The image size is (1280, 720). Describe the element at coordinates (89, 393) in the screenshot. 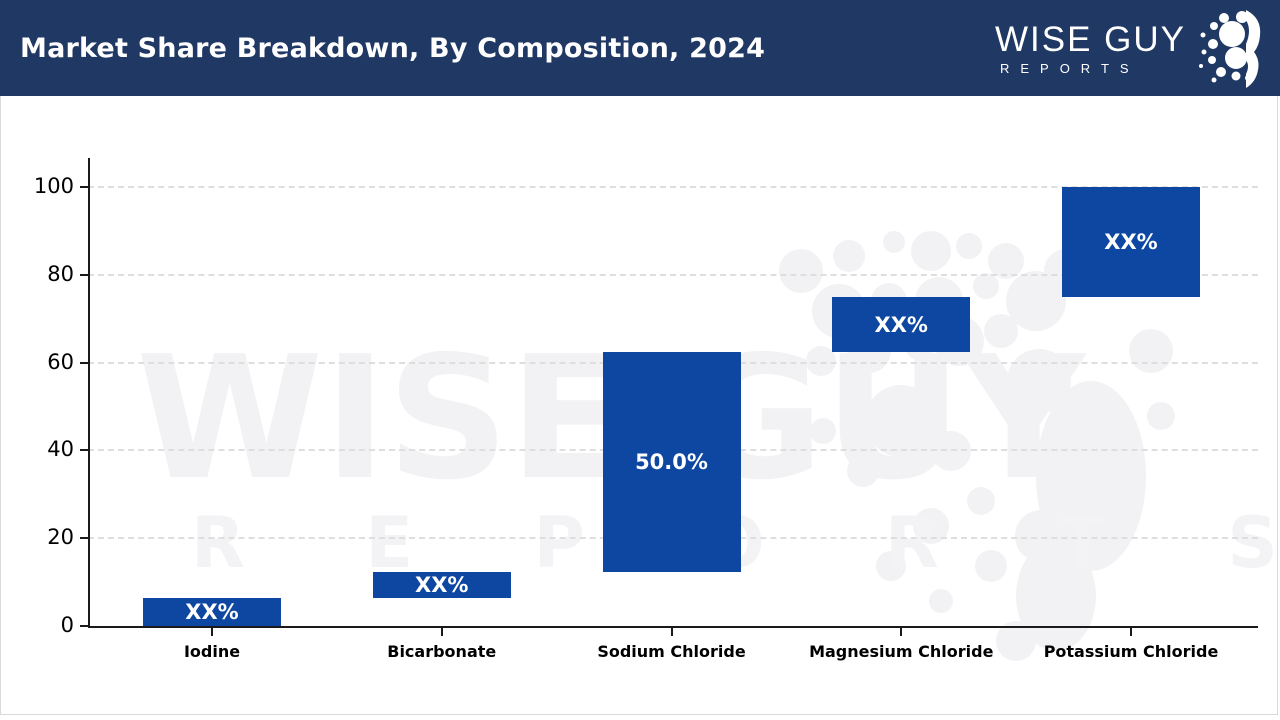

I see `y-axis-line` at that location.